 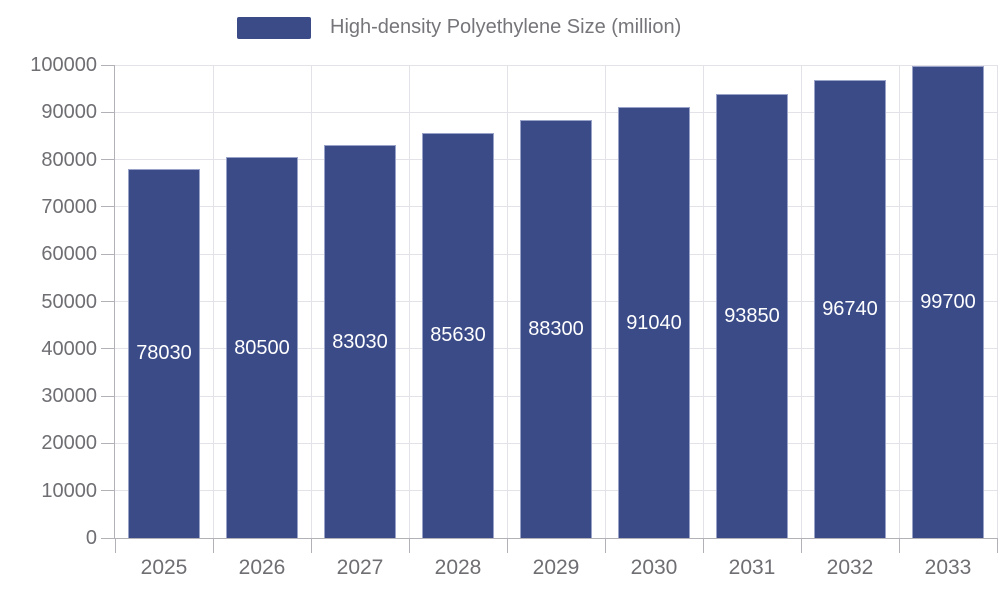 What do you see at coordinates (91, 538) in the screenshot?
I see `y-axis-label: 0` at bounding box center [91, 538].